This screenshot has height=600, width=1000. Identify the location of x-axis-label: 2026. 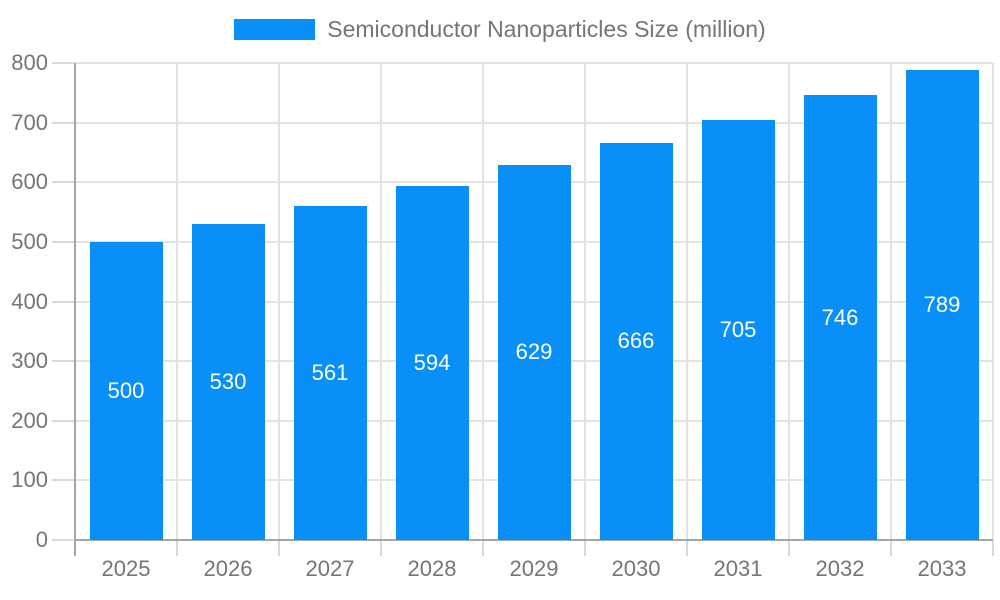
(228, 568).